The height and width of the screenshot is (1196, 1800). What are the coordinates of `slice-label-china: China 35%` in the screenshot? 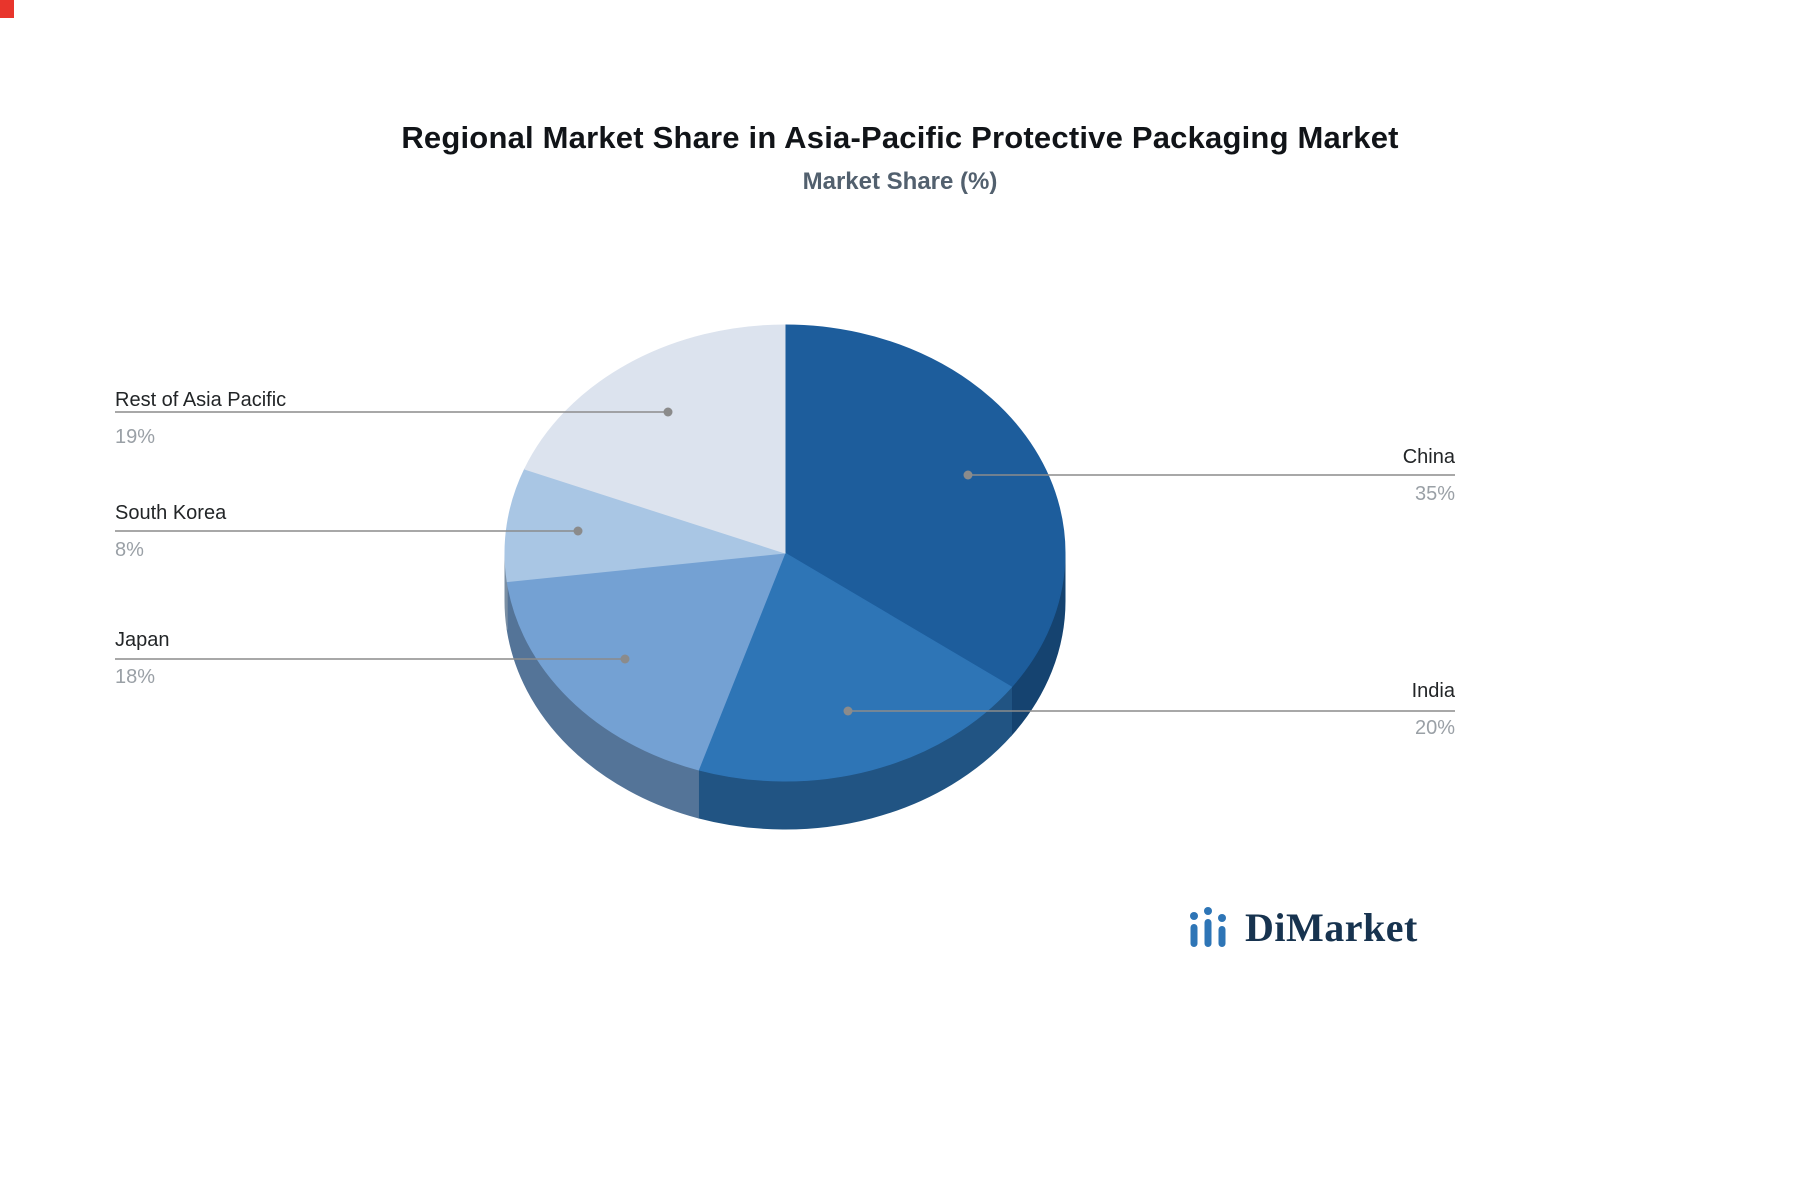 It's located at (1429, 476).